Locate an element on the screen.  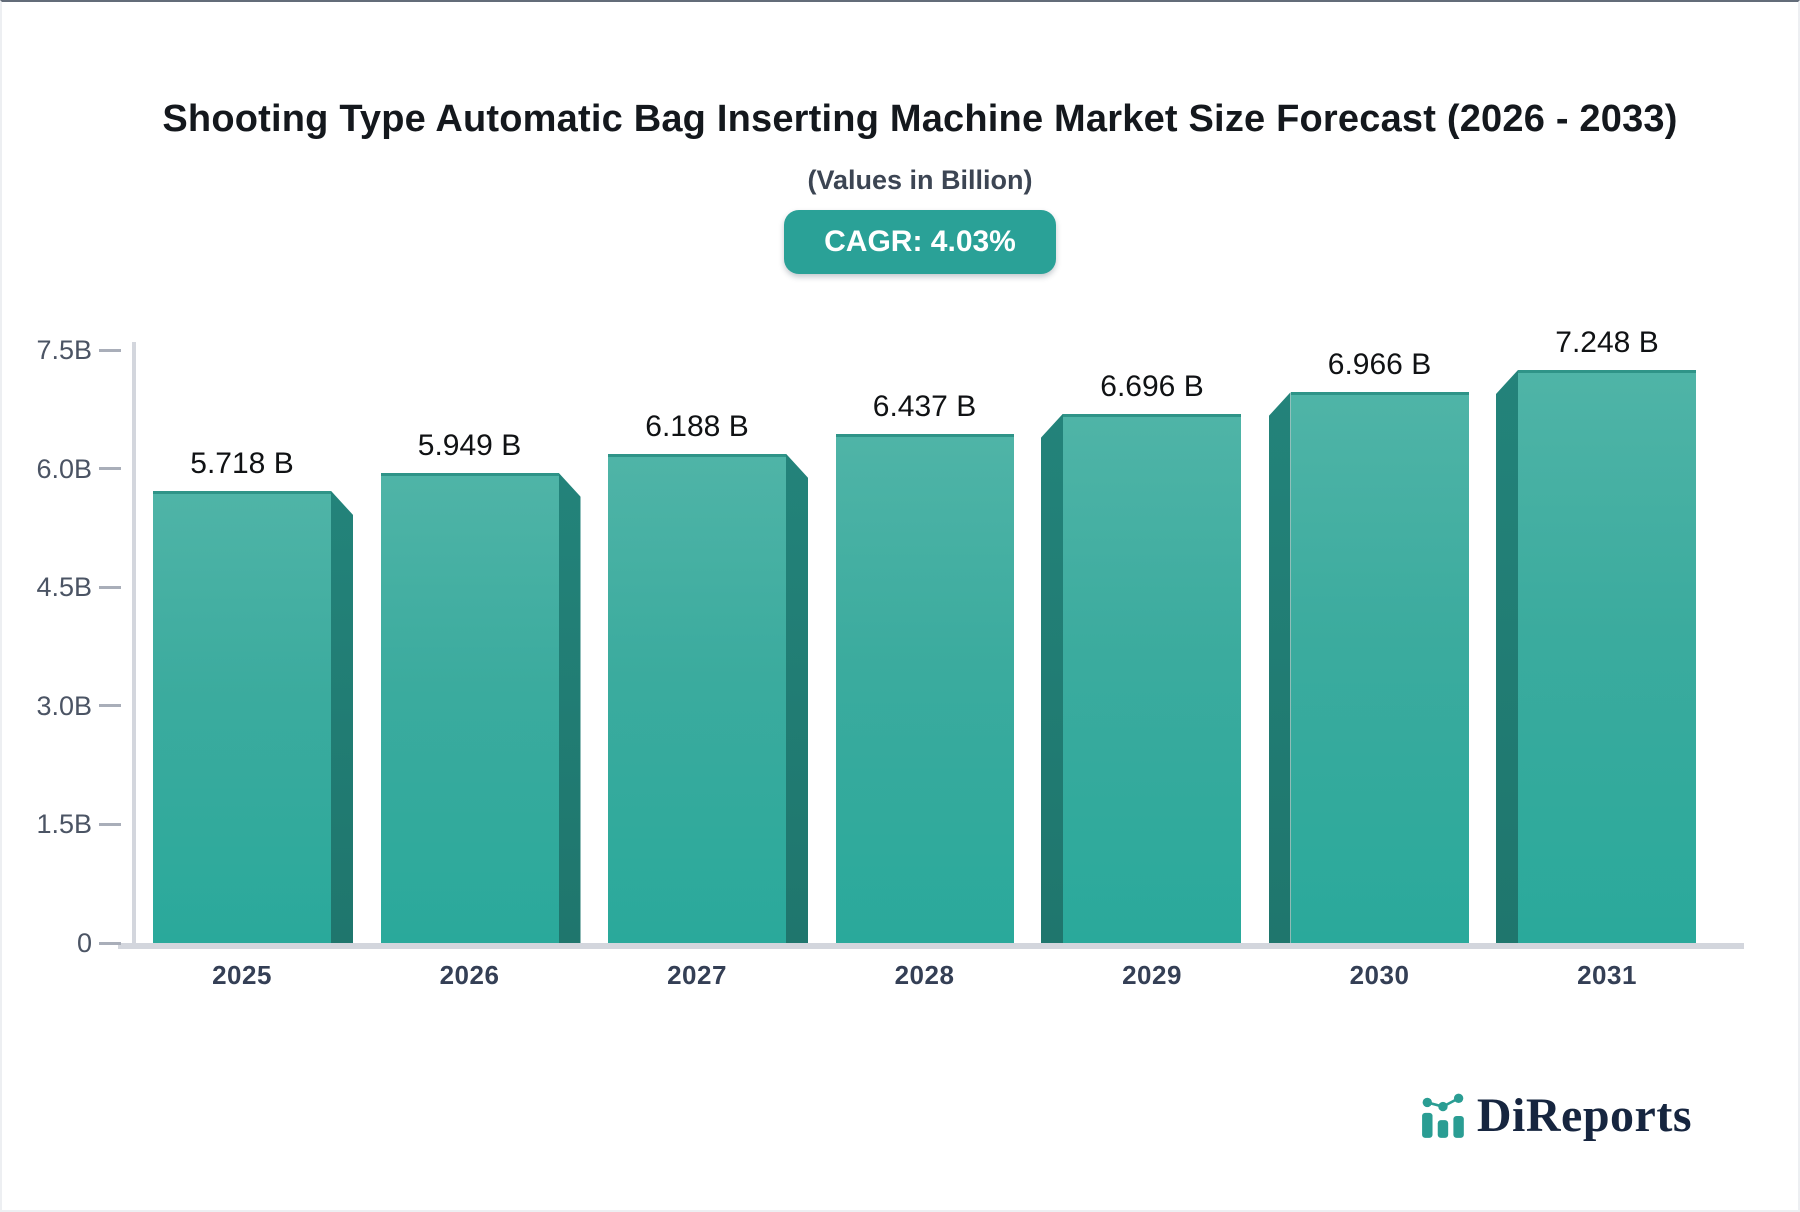
y-tick-label: 6.0B is located at coordinates (64, 468).